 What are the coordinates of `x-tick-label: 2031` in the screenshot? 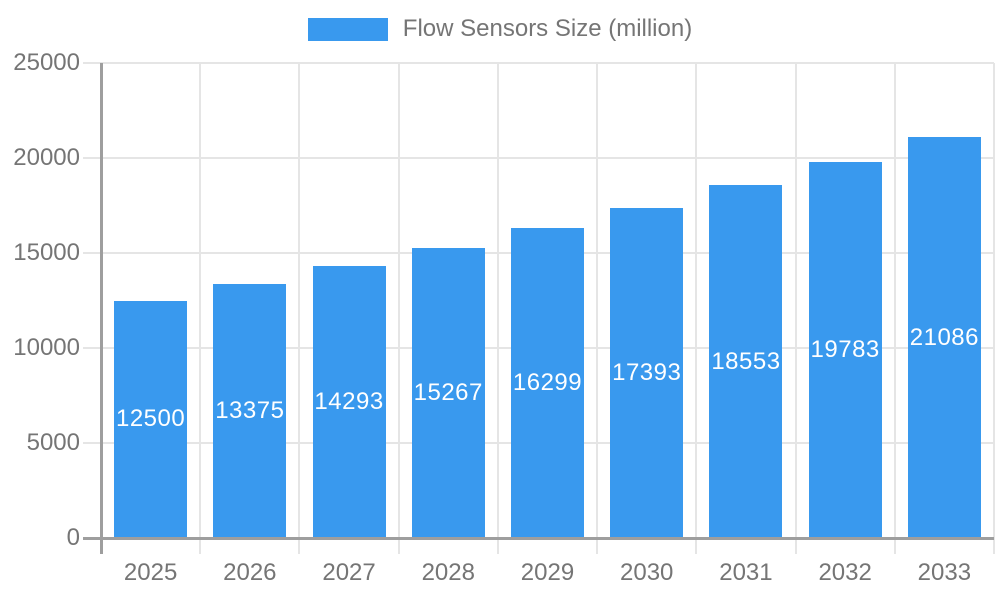 It's located at (746, 572).